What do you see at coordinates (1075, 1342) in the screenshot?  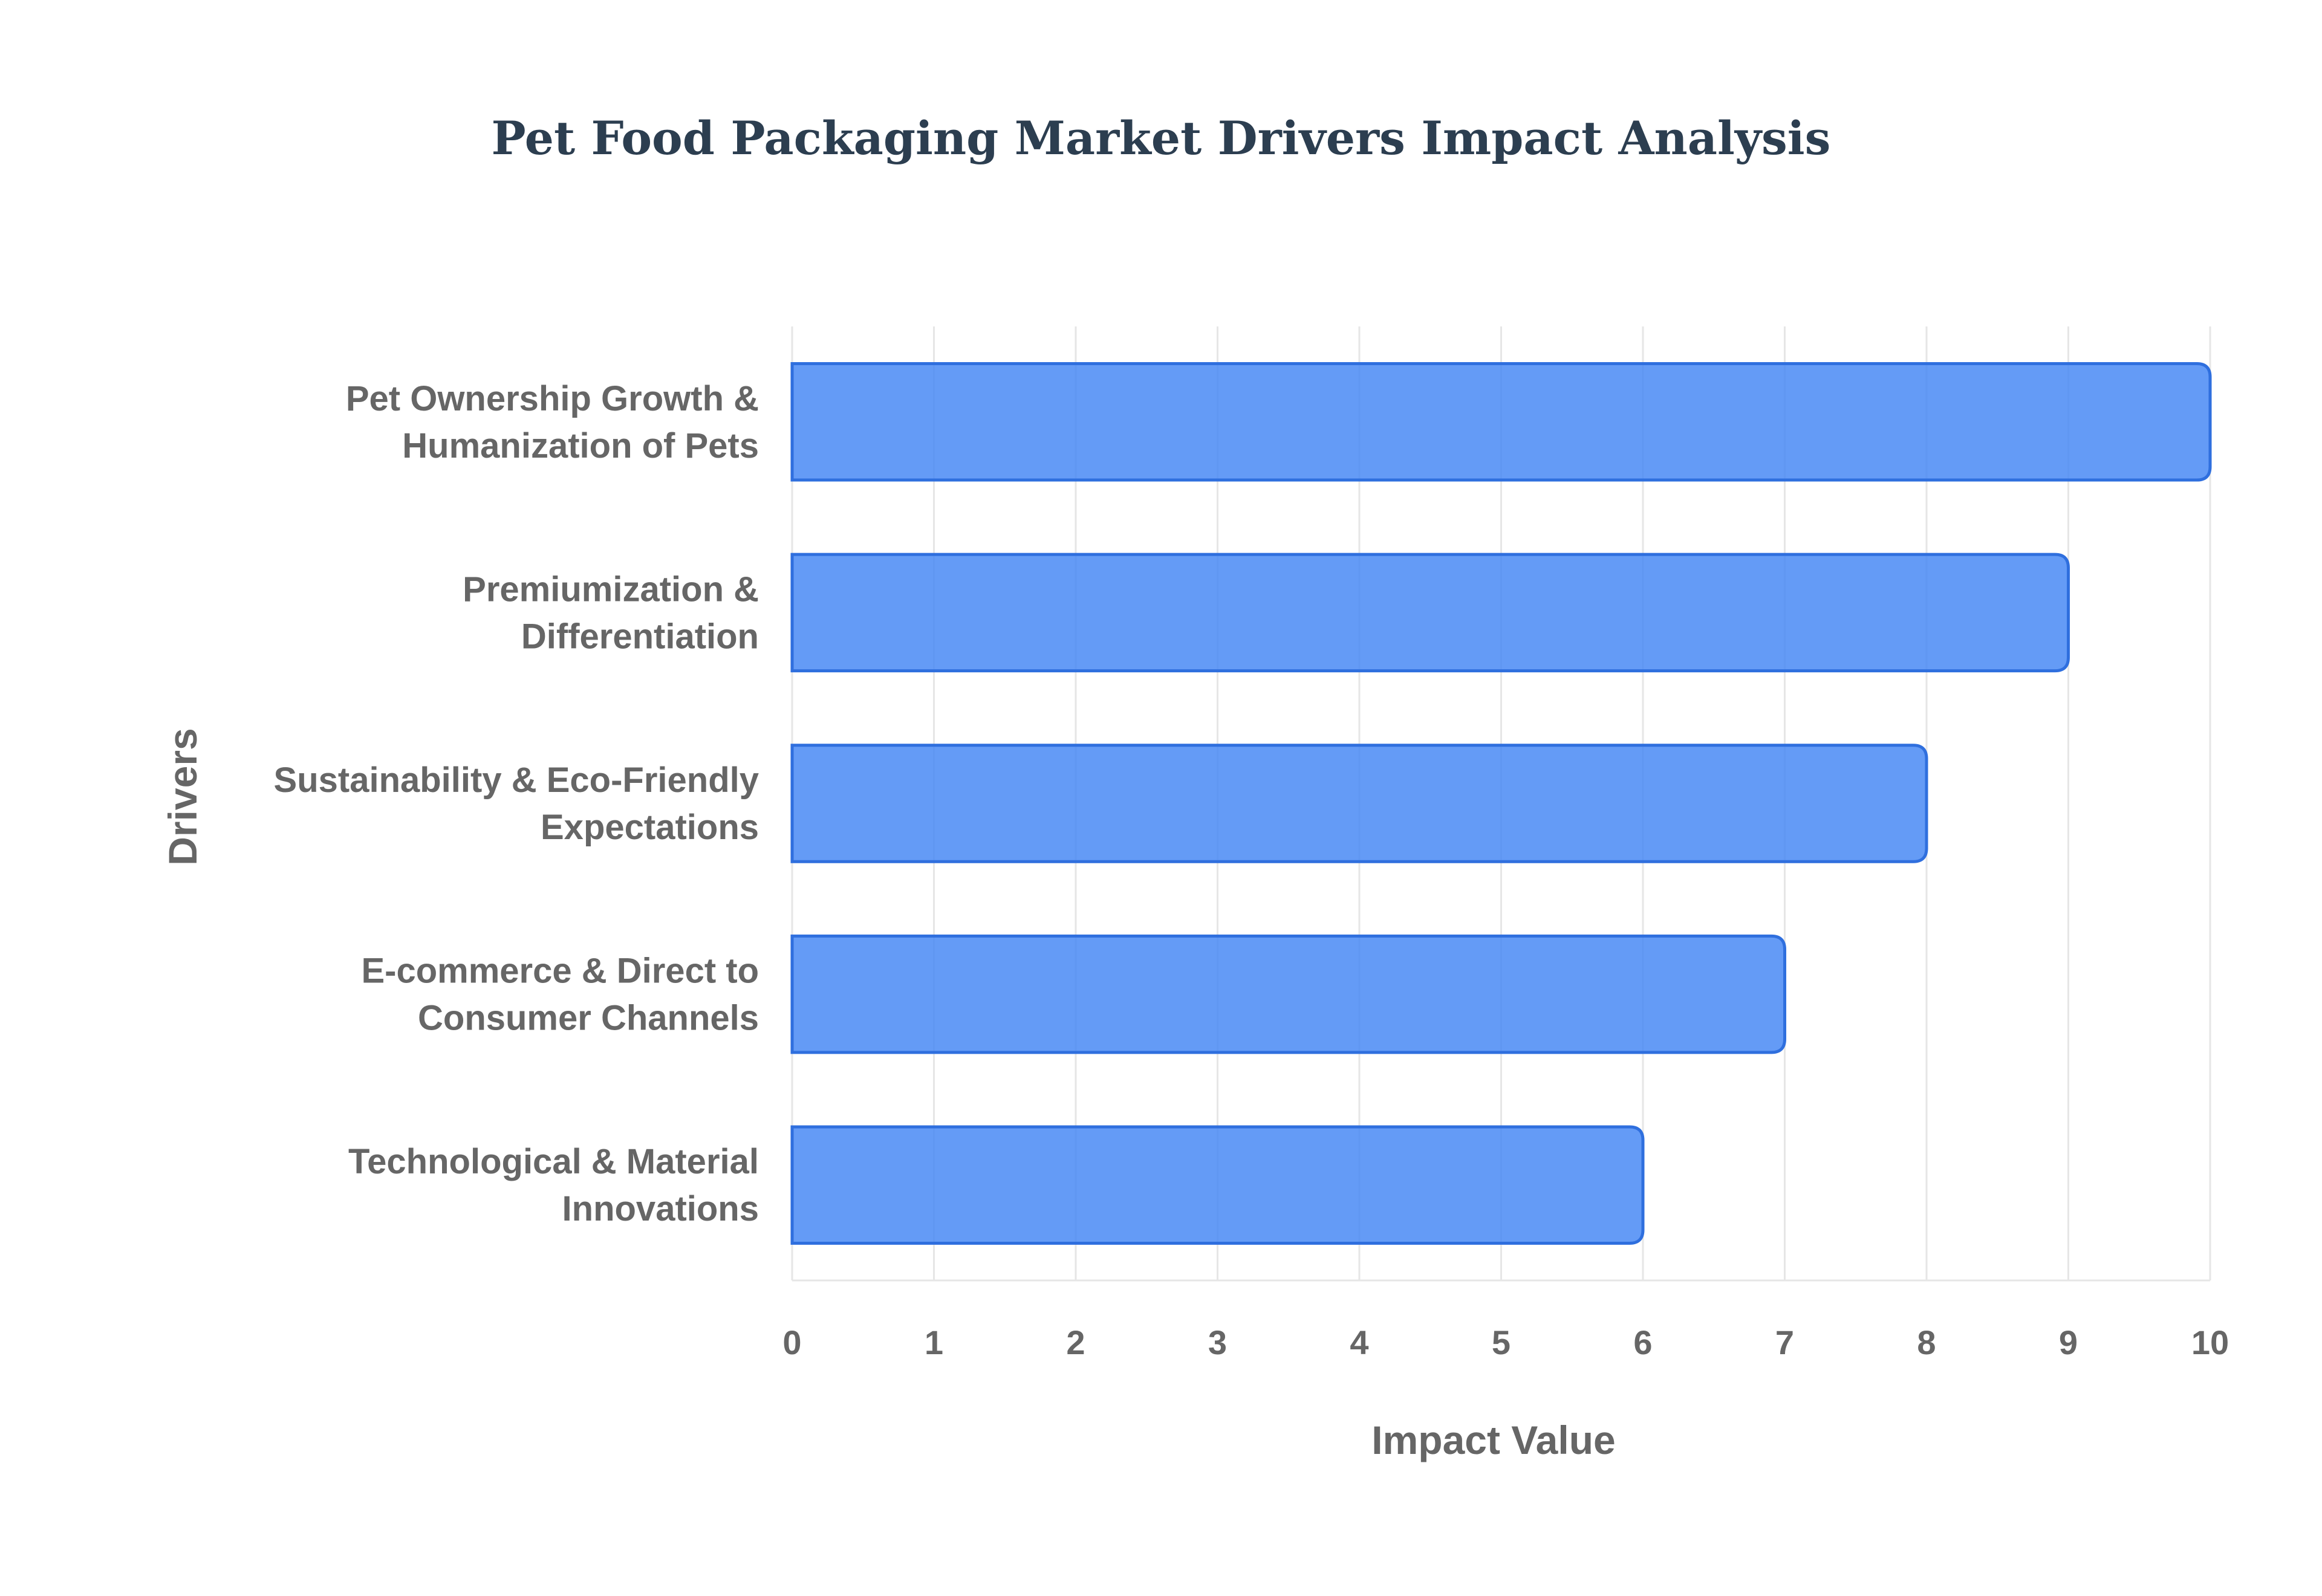 I see `x-tick-label-2: 2` at bounding box center [1075, 1342].